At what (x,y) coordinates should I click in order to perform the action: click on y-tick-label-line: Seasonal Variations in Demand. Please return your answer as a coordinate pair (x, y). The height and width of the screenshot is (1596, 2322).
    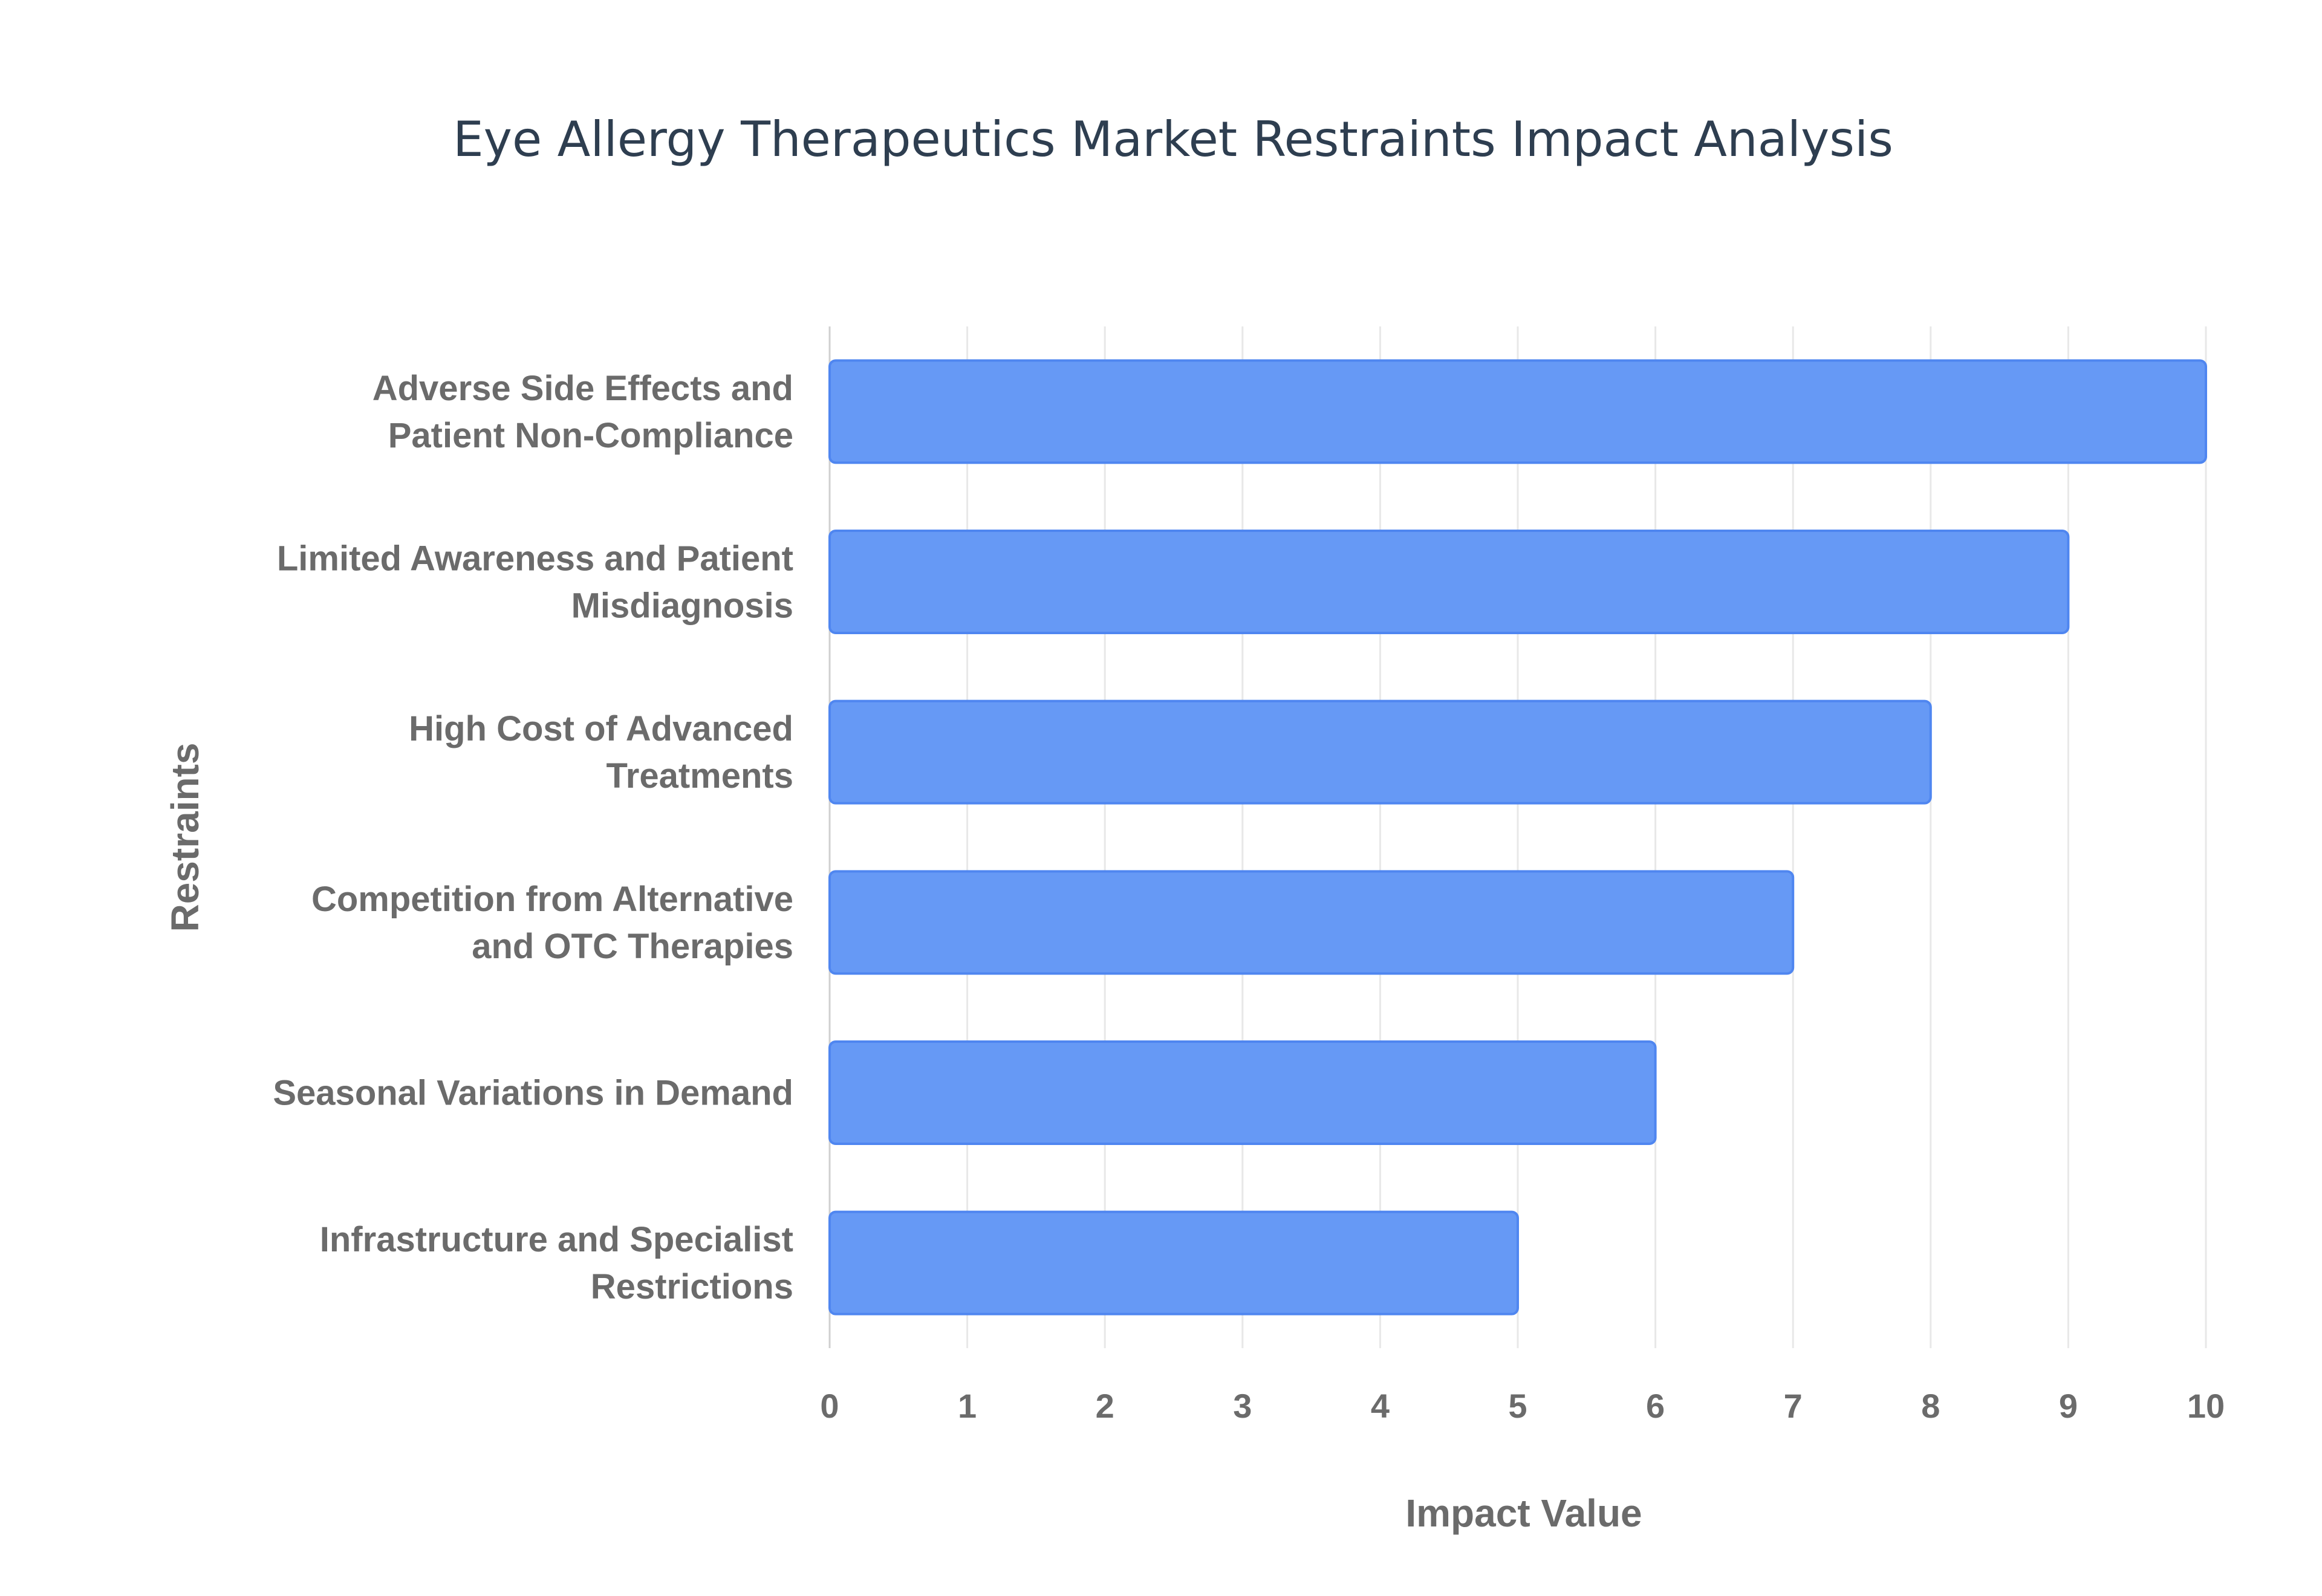
    Looking at the image, I should click on (533, 1093).